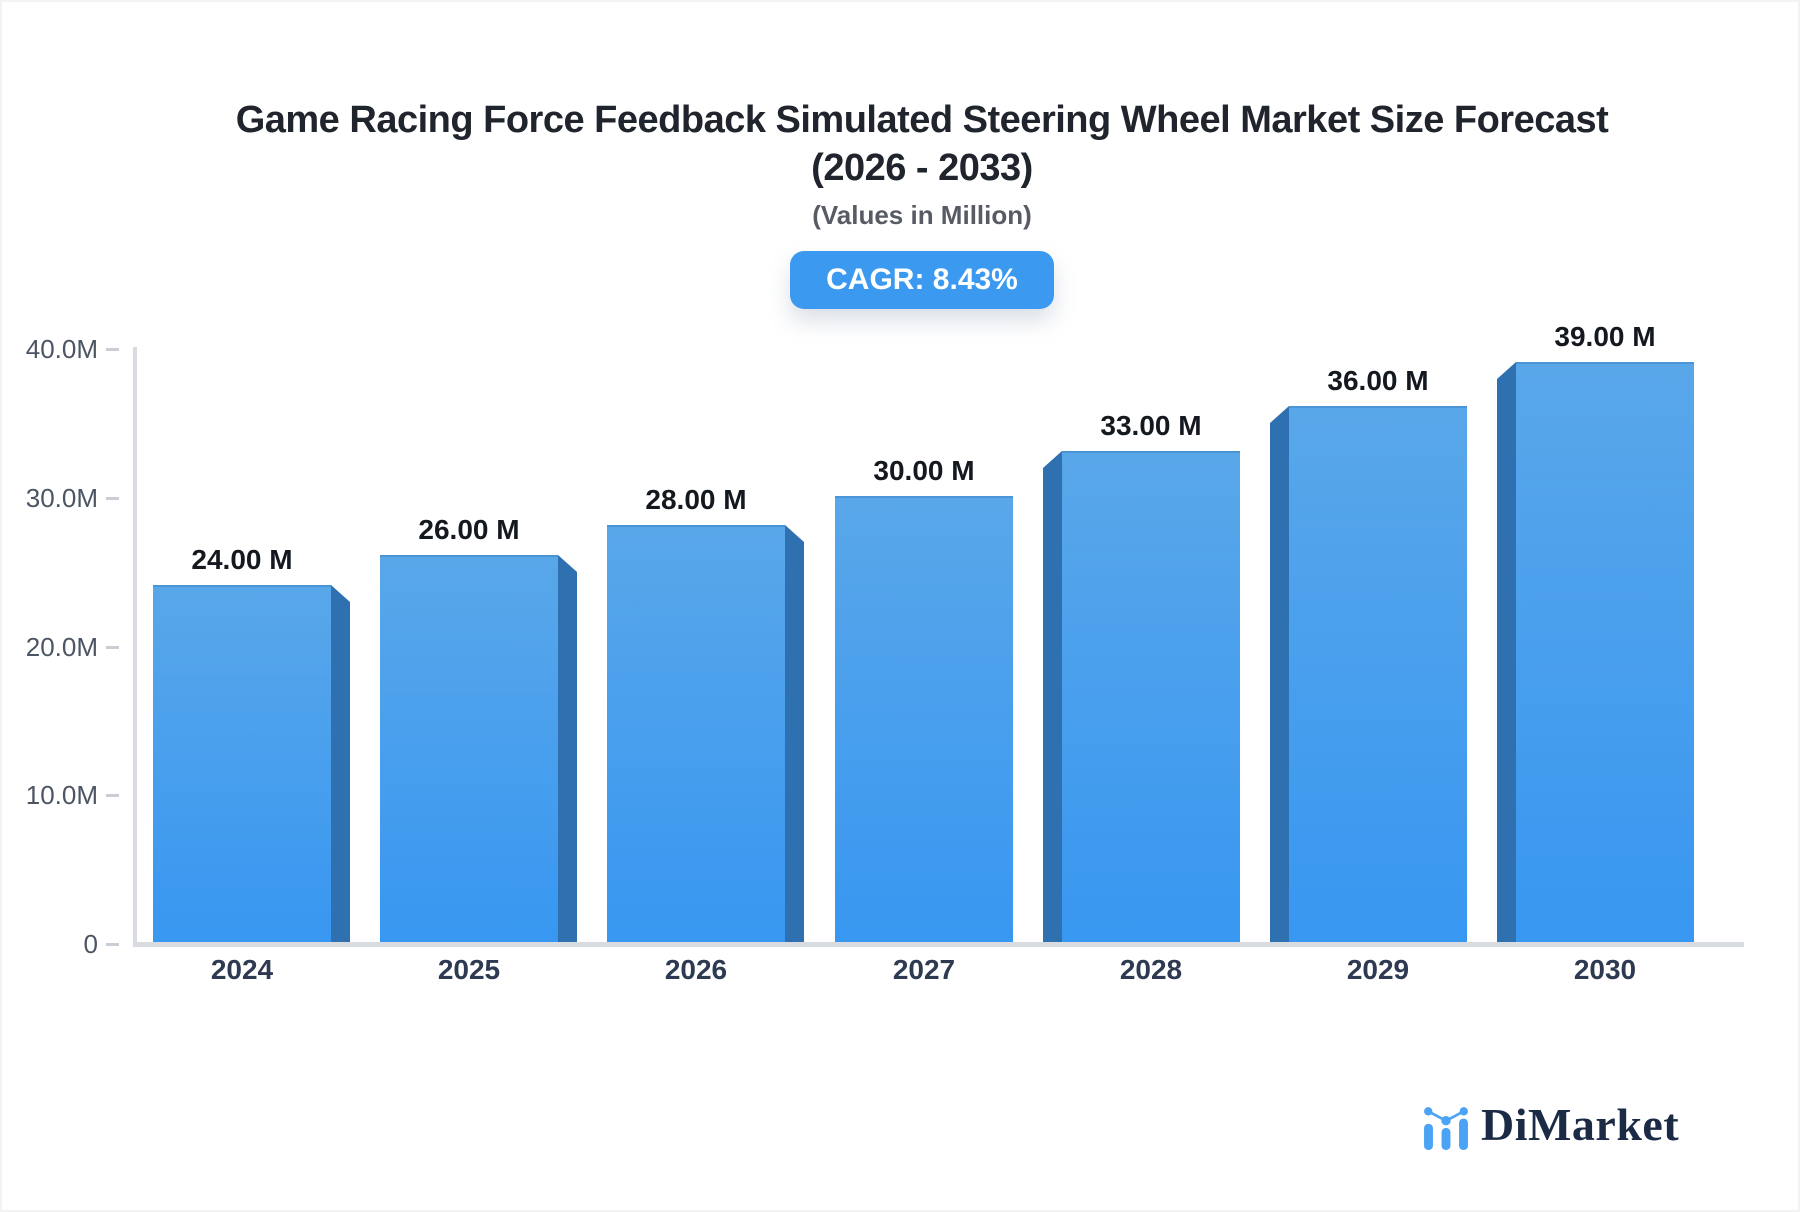 Image resolution: width=1800 pixels, height=1212 pixels. I want to click on y-axis-label: 40.0M, so click(61, 349).